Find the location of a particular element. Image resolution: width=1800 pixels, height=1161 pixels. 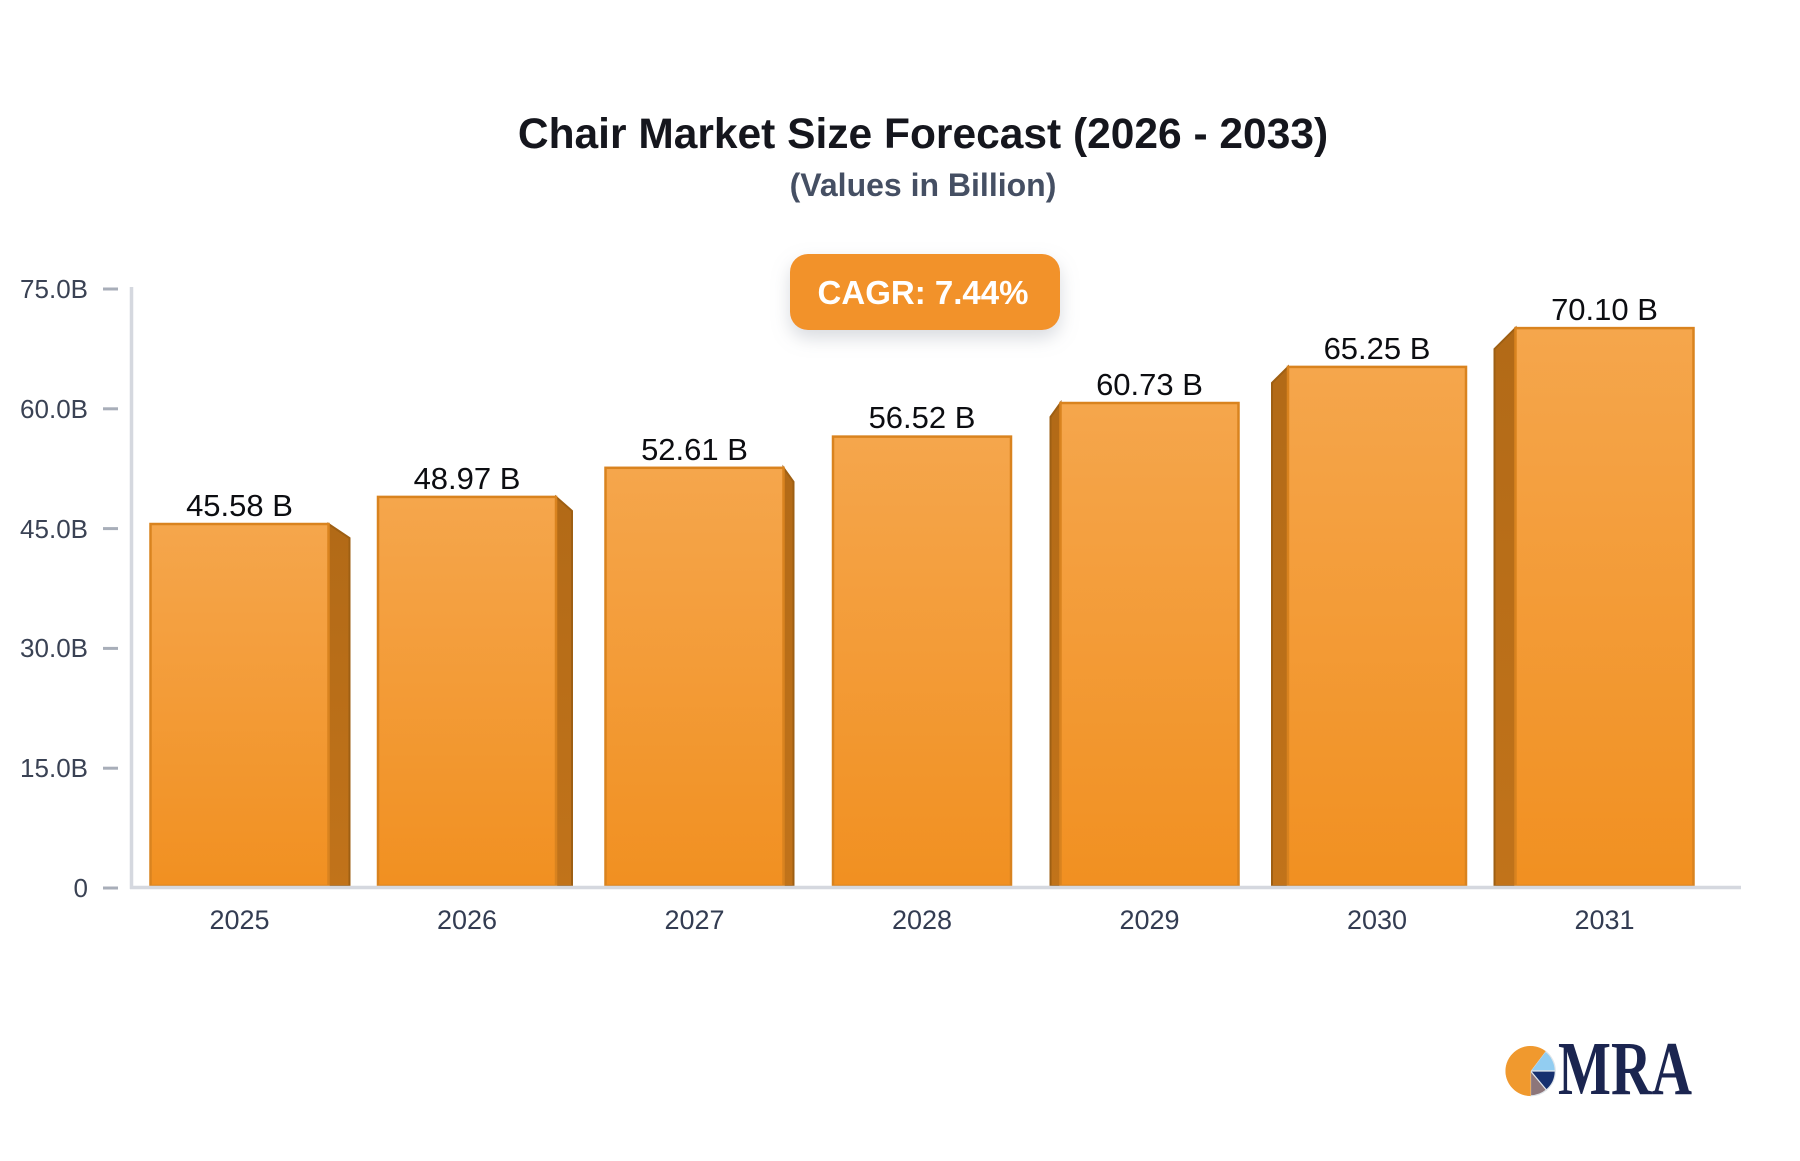

svg-text: 56.52 B is located at coordinates (922, 417).